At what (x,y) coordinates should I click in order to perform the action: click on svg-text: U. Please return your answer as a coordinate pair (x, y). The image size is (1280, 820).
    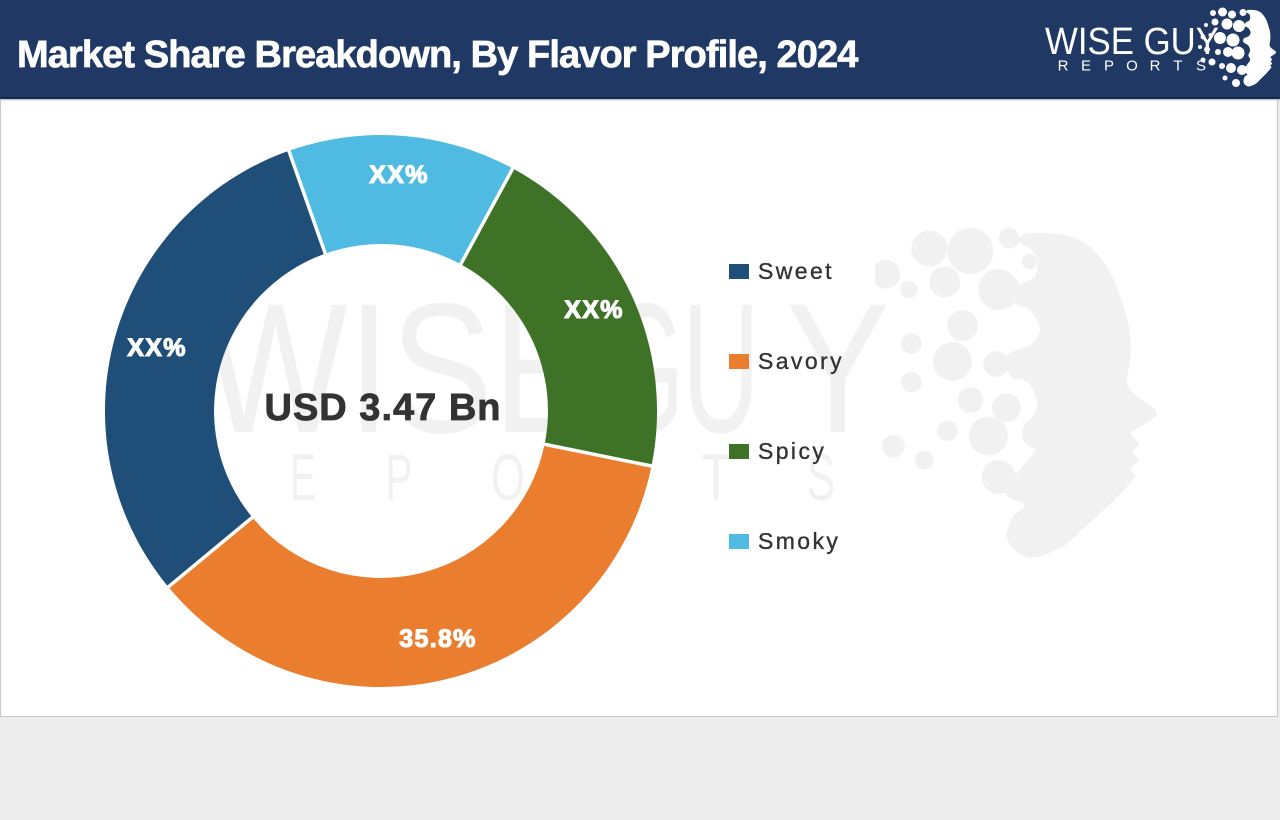
    Looking at the image, I should click on (721, 369).